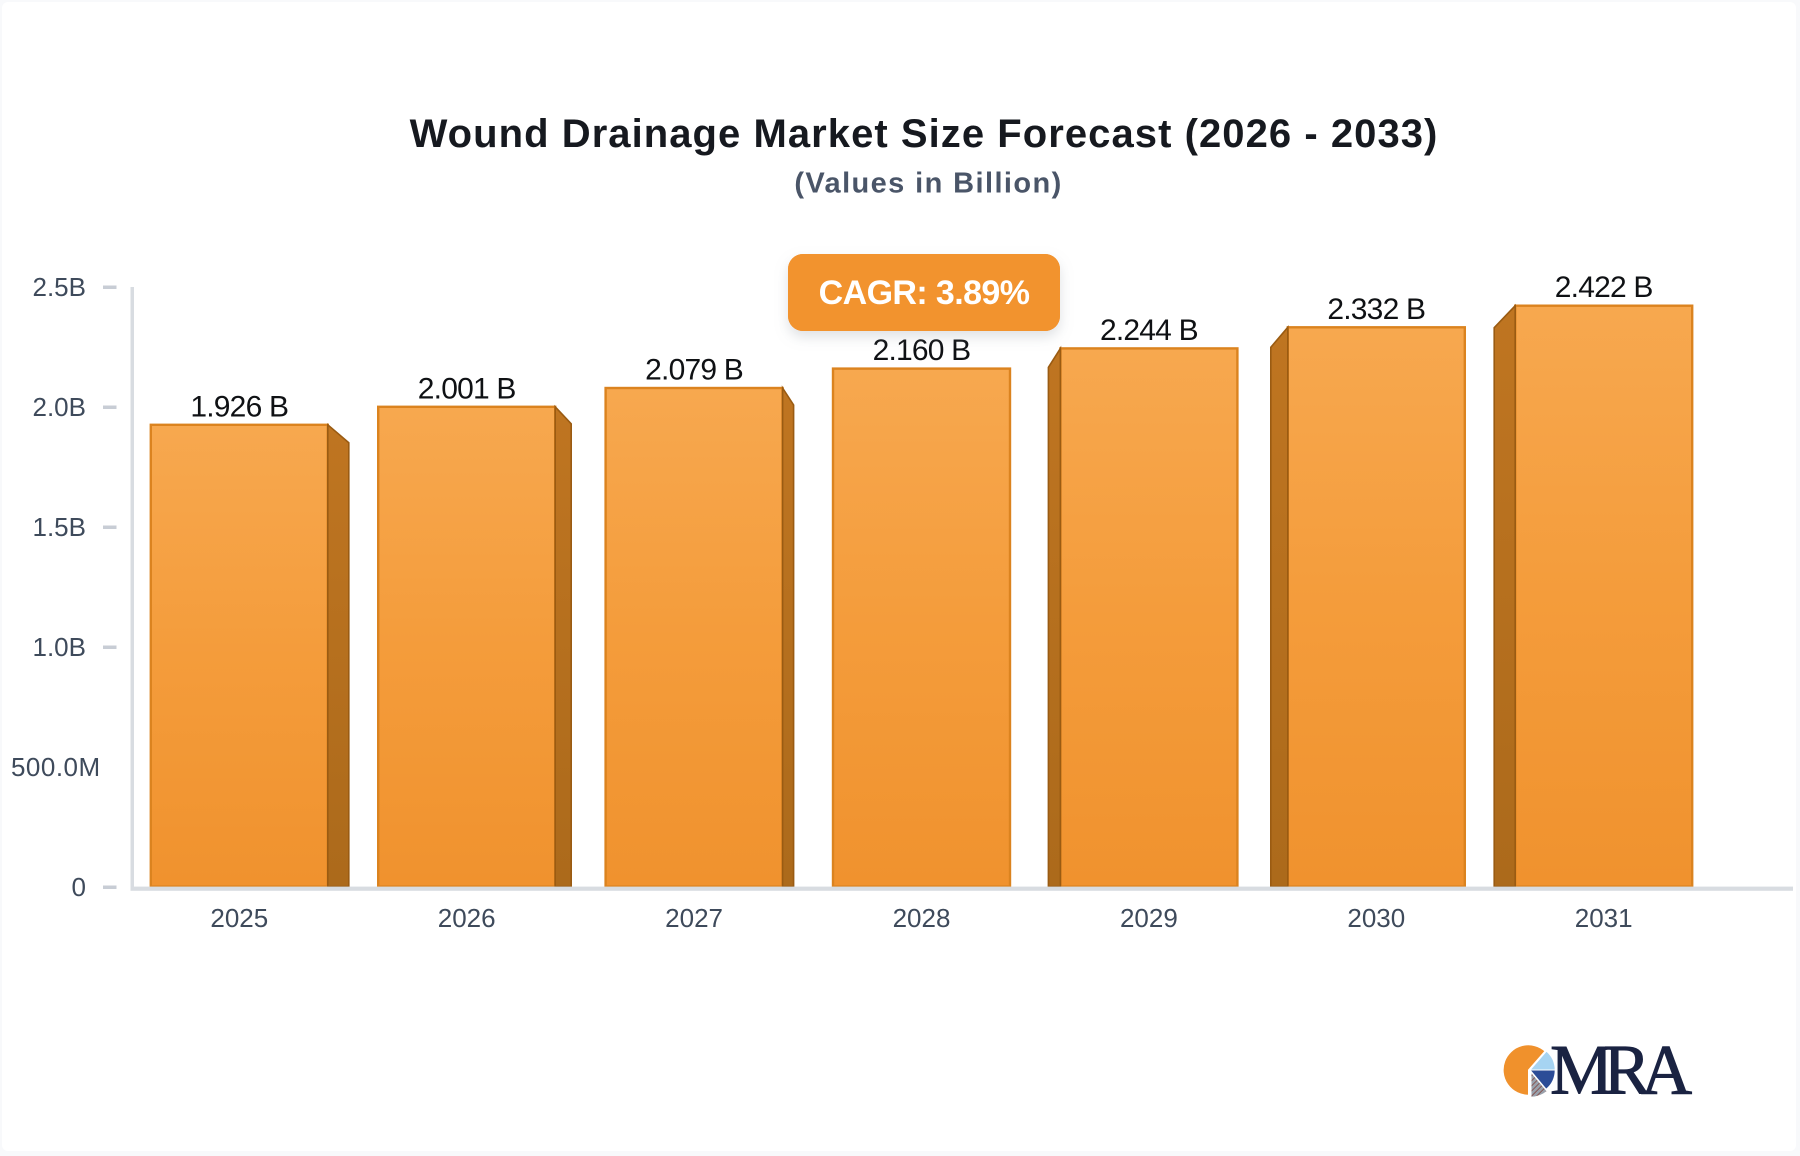 Image resolution: width=1800 pixels, height=1156 pixels. I want to click on svg-text: 2028, so click(922, 918).